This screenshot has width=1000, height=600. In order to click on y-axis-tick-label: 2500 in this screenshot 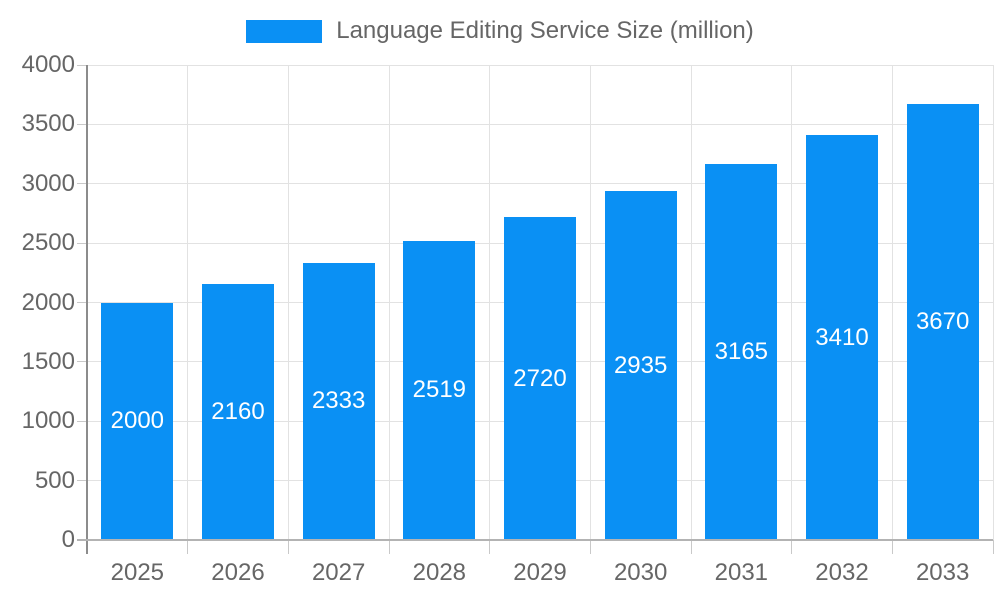, I will do `click(48, 243)`.